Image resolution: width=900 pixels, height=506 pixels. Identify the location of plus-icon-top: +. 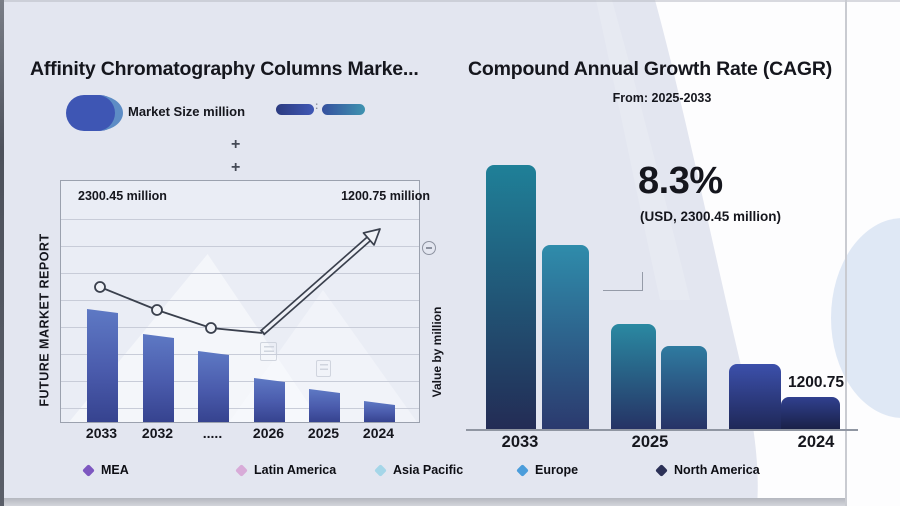
(236, 144).